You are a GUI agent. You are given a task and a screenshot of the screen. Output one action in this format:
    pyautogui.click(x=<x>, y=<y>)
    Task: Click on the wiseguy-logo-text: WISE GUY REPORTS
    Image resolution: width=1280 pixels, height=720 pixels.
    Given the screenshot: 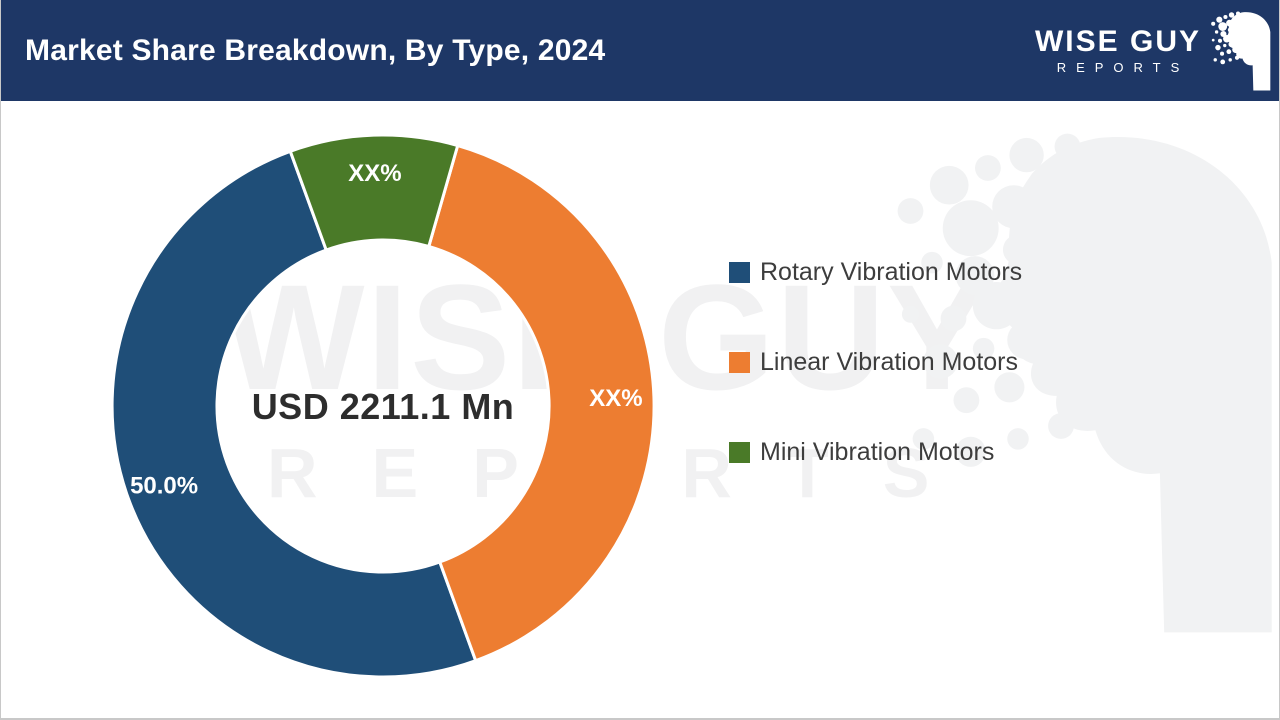 What is the action you would take?
    pyautogui.click(x=1117, y=50)
    